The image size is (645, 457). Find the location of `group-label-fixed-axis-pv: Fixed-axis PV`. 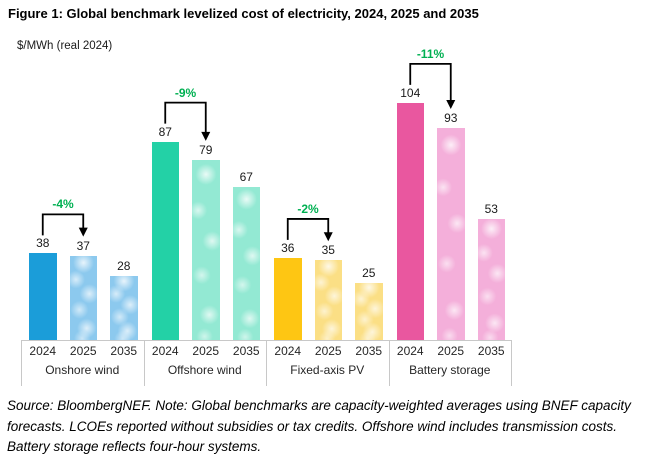

group-label-fixed-axis-pv: Fixed-axis PV is located at coordinates (327, 370).